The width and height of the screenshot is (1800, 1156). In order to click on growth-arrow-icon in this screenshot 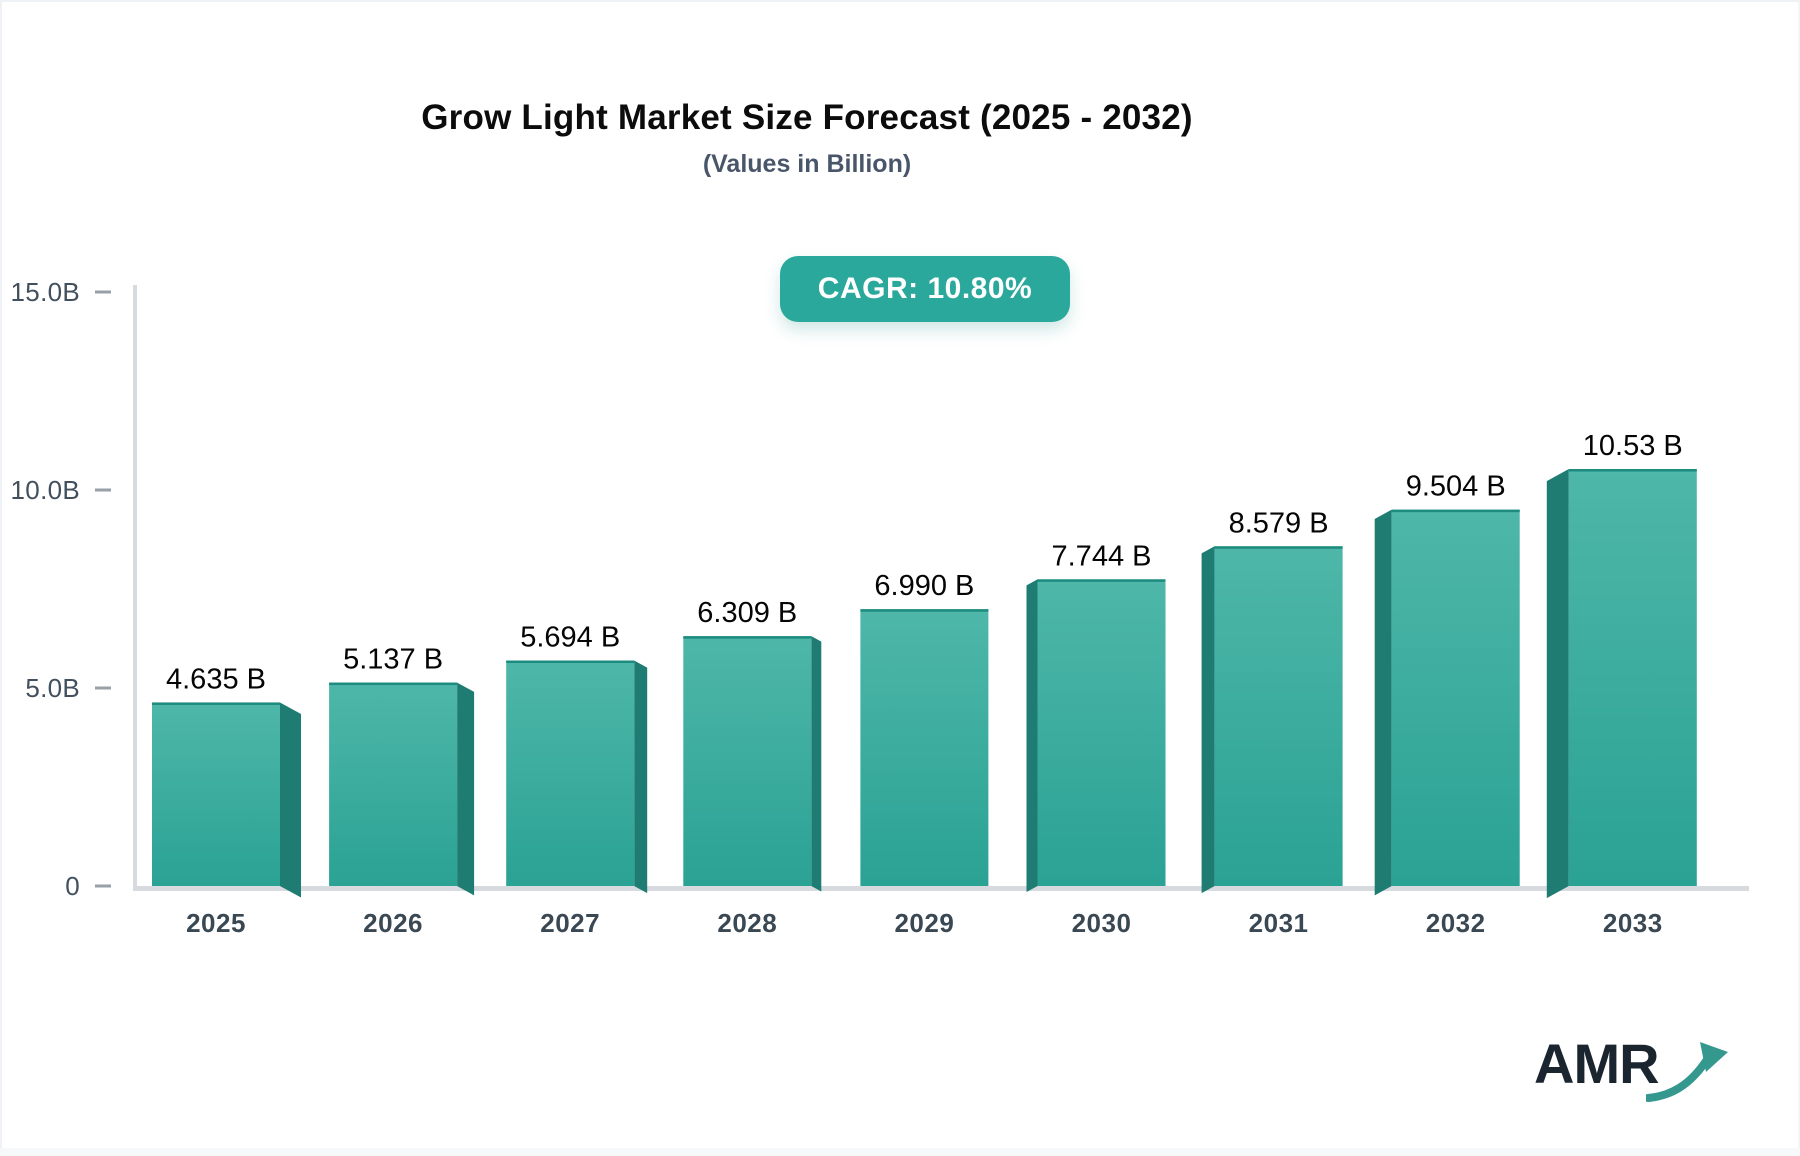, I will do `click(1687, 1072)`.